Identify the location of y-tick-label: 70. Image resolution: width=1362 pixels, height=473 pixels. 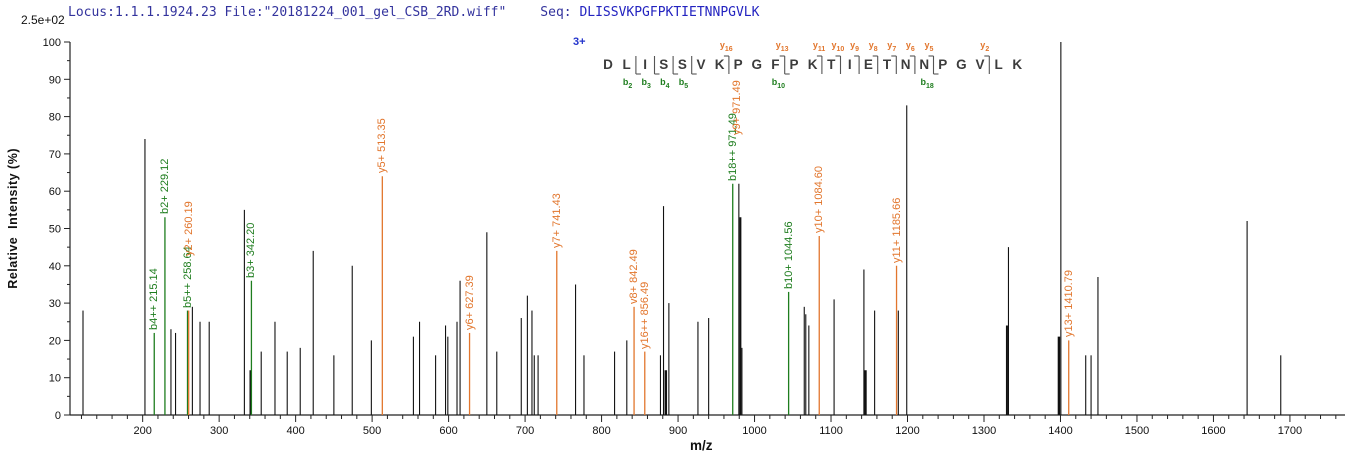
(55, 155).